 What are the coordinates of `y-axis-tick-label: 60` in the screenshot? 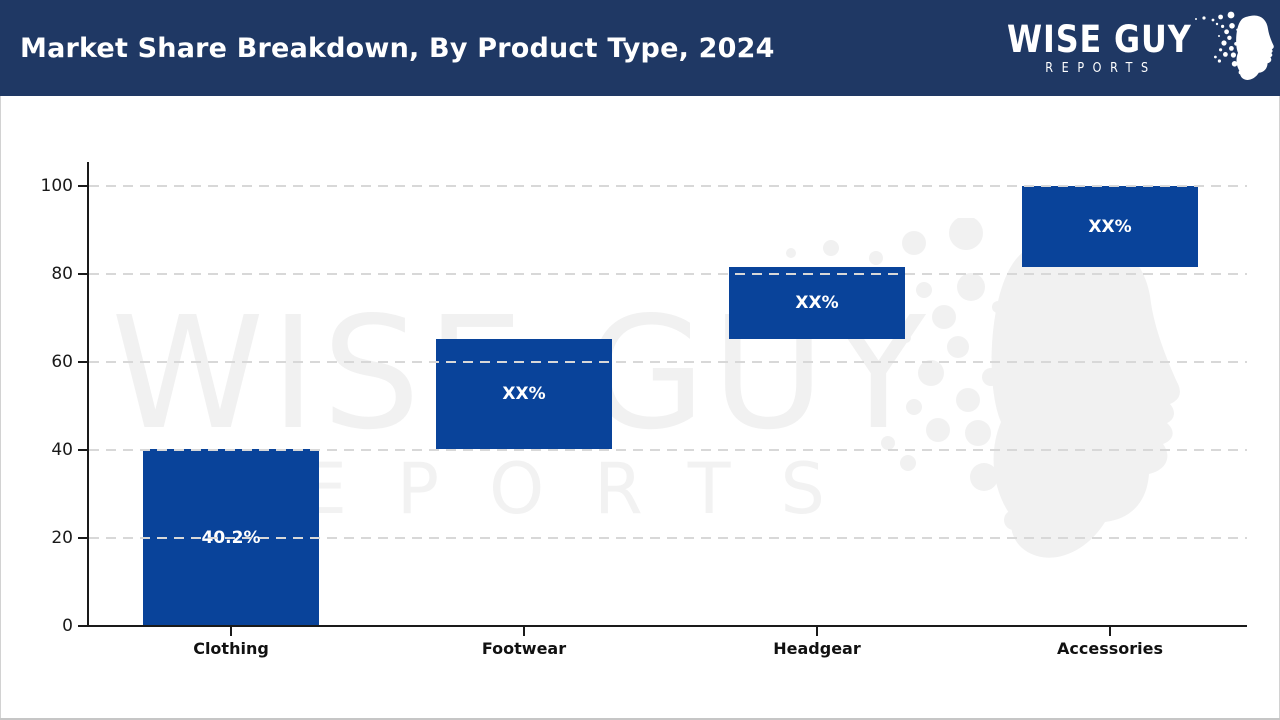 It's located at (62, 362).